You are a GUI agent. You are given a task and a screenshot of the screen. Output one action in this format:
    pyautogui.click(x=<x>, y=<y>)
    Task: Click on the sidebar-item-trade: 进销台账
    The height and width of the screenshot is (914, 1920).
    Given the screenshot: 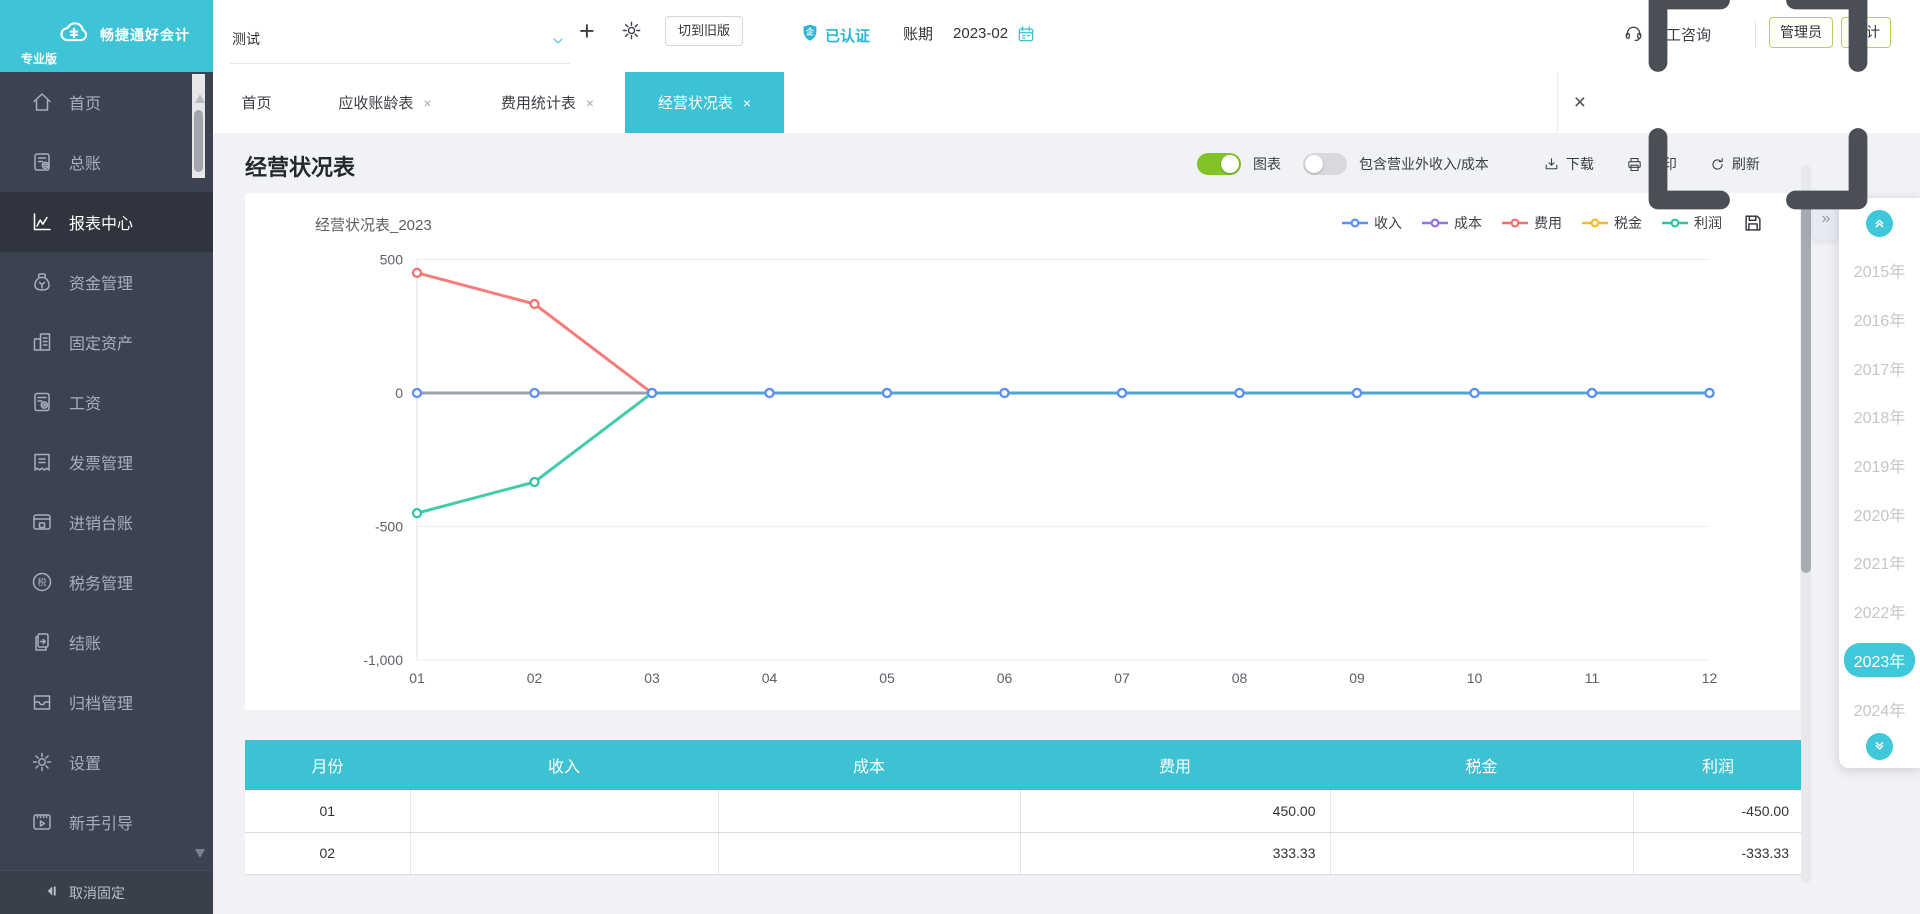 What is the action you would take?
    pyautogui.click(x=106, y=522)
    